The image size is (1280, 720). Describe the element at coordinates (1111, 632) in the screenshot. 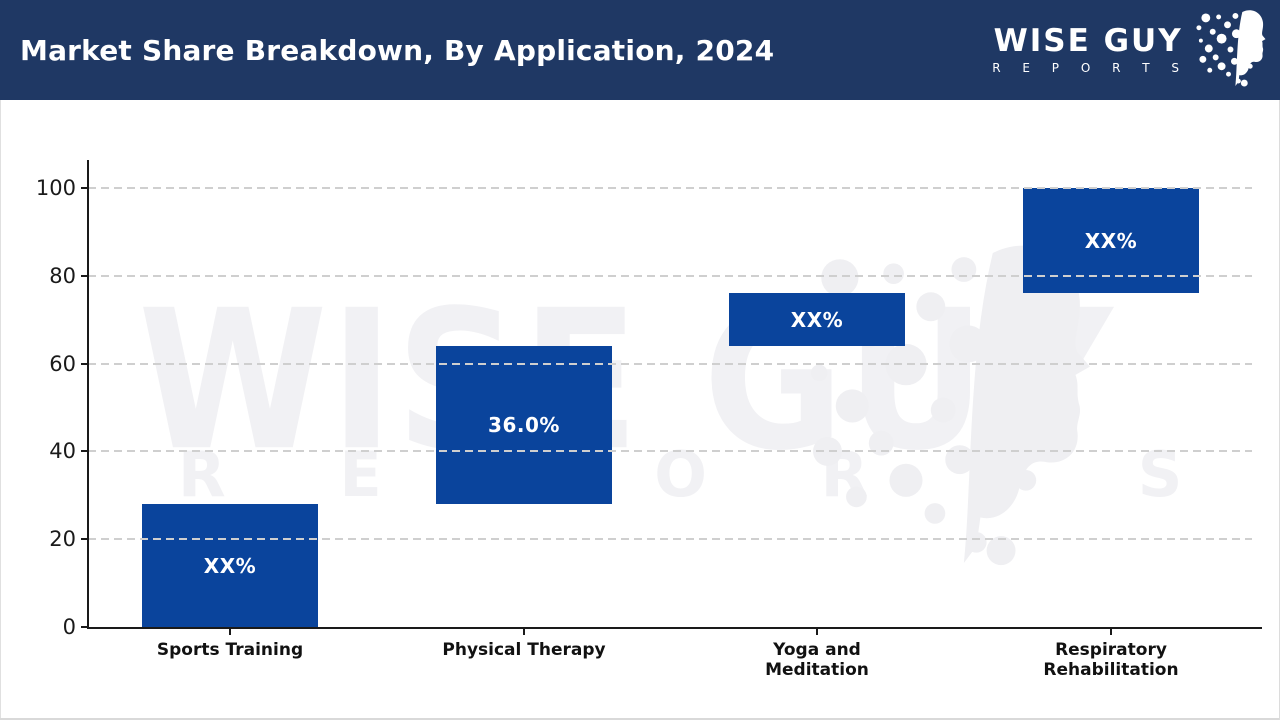

I see `x-tick-respiratory-rehabilitation` at that location.